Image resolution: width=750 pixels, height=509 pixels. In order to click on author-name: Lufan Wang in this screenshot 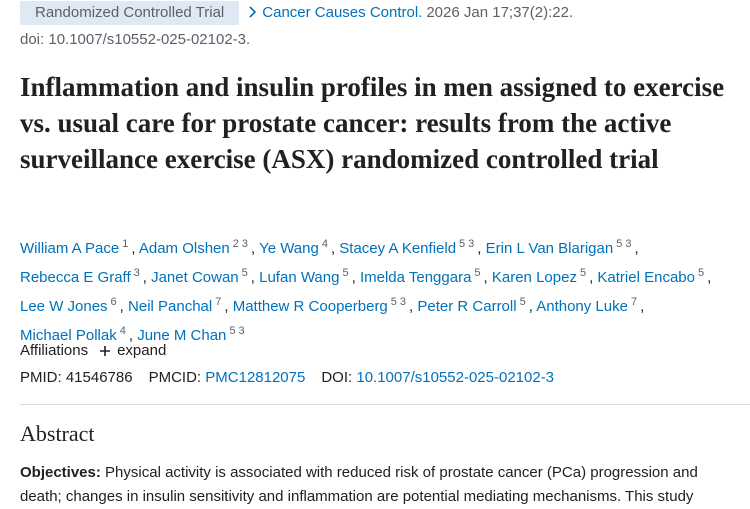, I will do `click(299, 277)`.